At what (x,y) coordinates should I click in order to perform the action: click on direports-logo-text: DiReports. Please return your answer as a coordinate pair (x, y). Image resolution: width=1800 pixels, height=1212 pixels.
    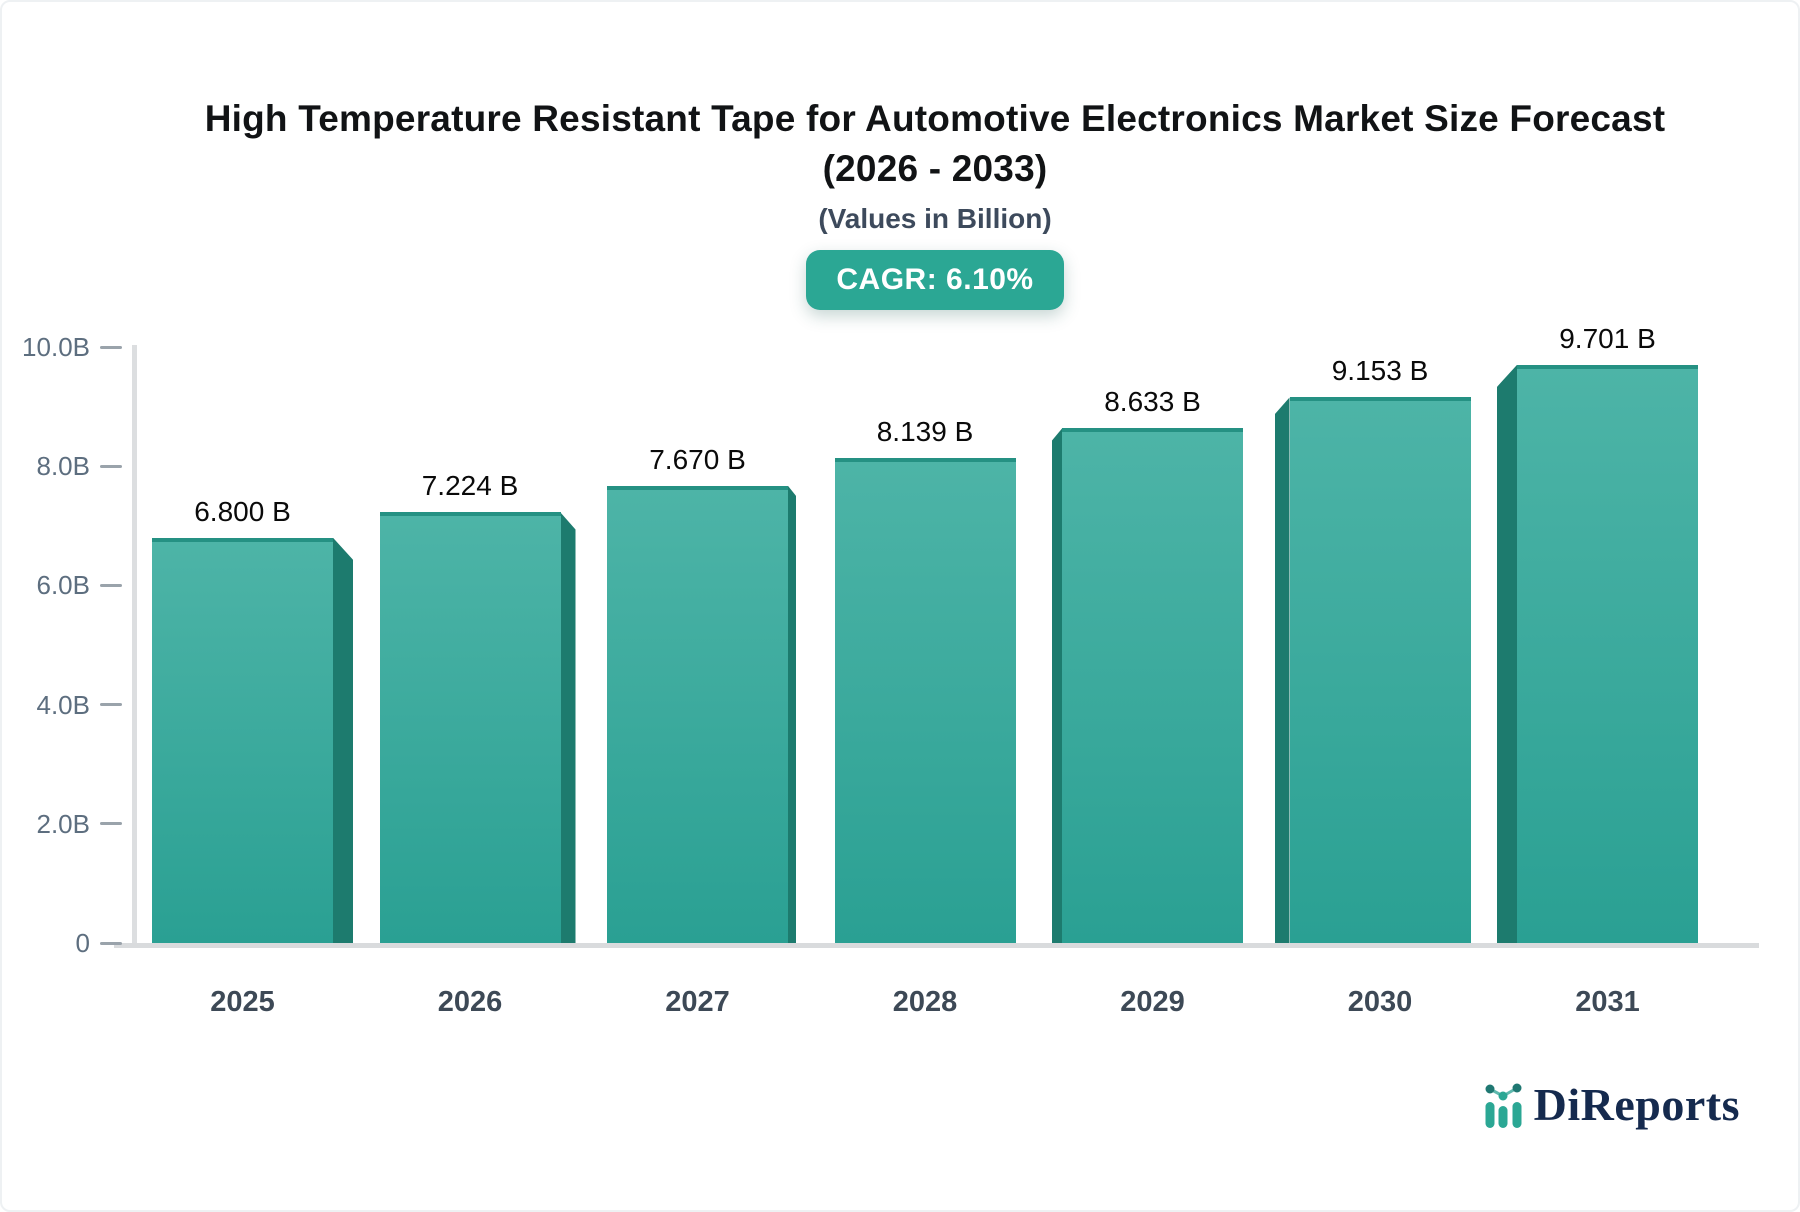
    Looking at the image, I should click on (1636, 1104).